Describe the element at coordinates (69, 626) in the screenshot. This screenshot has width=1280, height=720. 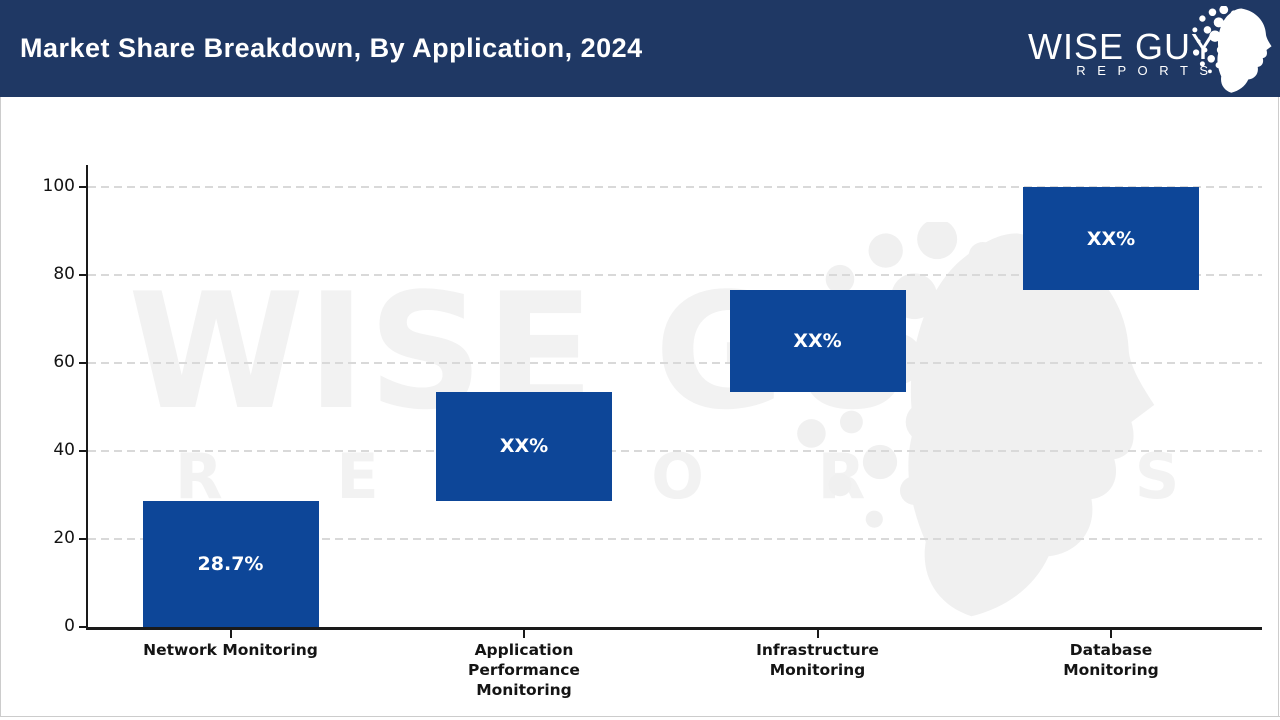
I see `y-tick-label-0: 0` at that location.